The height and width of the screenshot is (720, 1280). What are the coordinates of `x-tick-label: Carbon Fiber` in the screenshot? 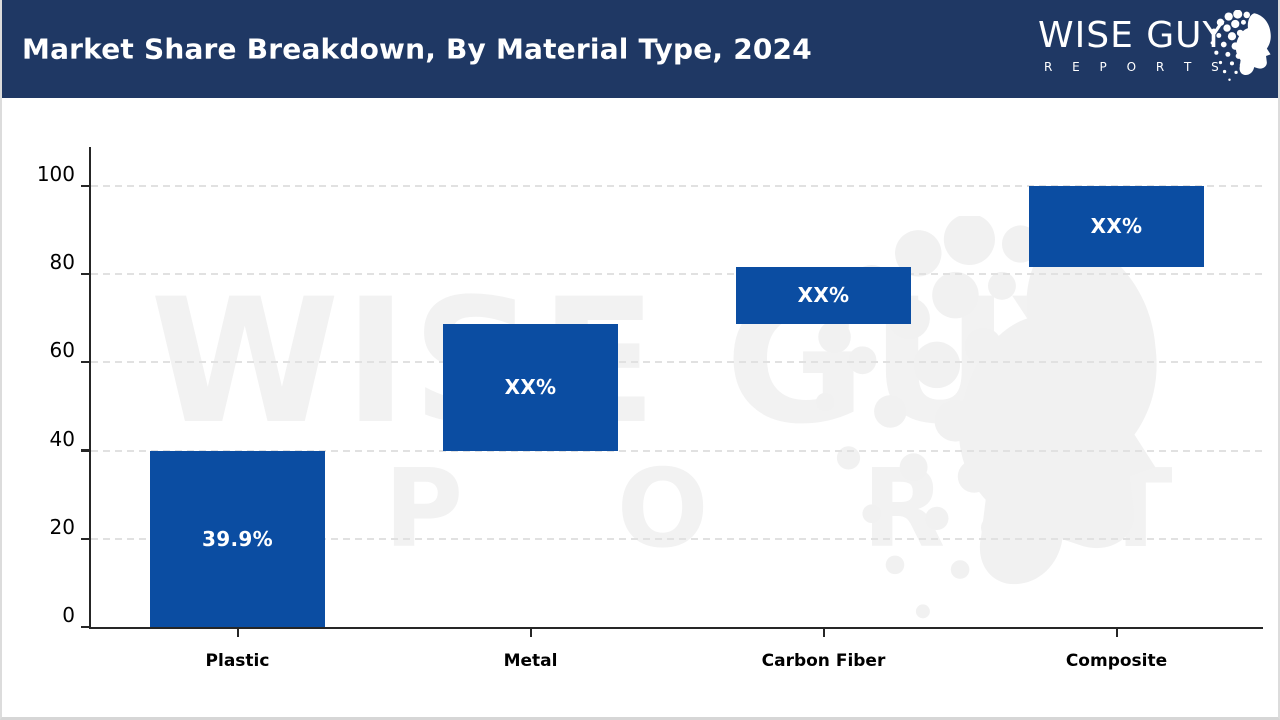 It's located at (823, 661).